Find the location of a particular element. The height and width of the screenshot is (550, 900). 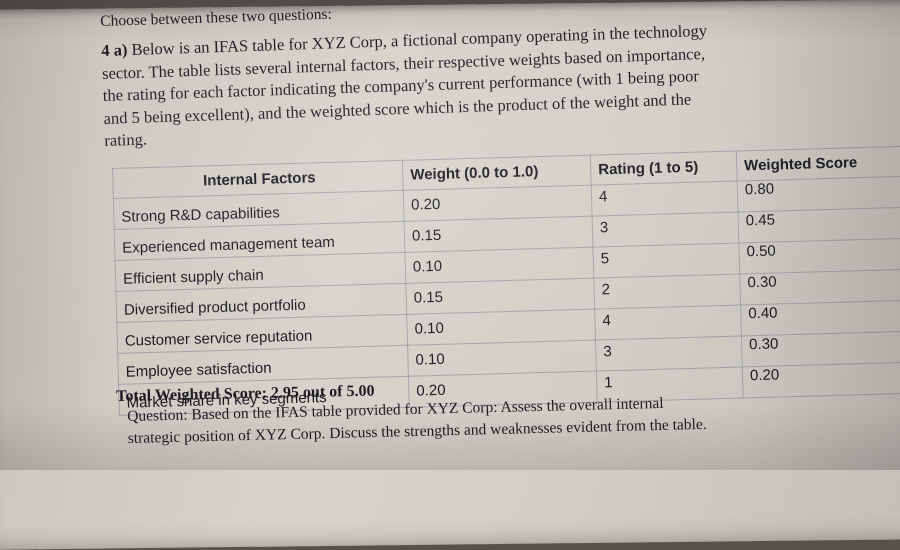

rating-cell: 5 is located at coordinates (666, 261).